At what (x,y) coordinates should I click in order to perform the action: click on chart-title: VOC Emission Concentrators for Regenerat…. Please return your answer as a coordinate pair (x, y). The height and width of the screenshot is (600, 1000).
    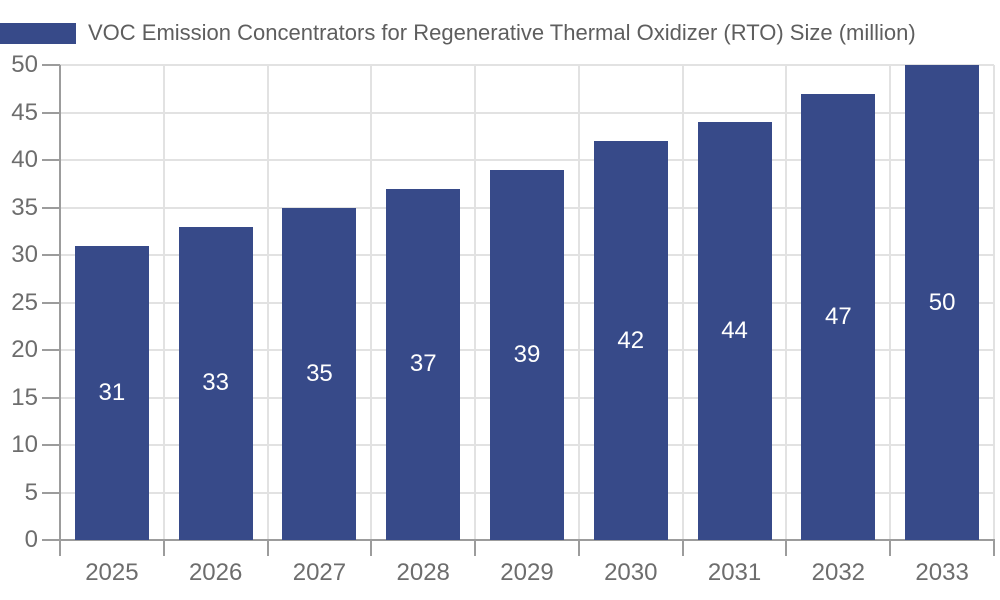
    Looking at the image, I should click on (502, 32).